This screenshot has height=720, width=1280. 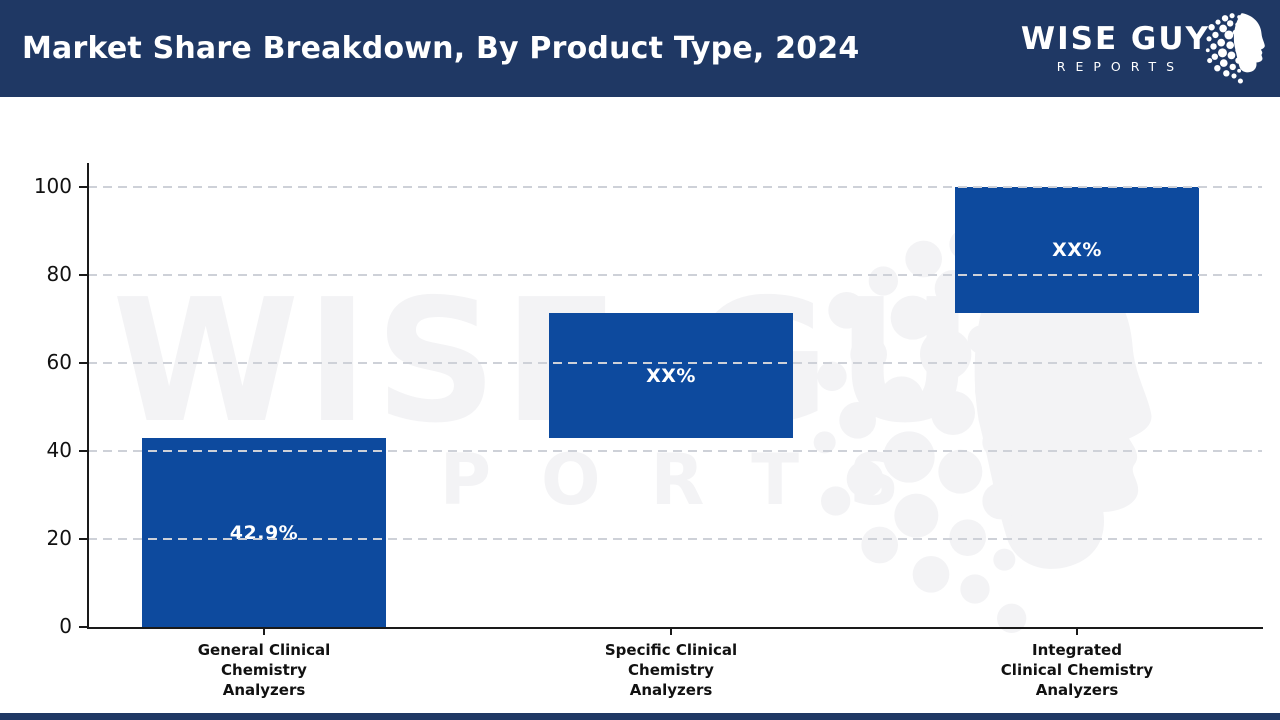 I want to click on y-tick-label: 40, so click(x=59, y=450).